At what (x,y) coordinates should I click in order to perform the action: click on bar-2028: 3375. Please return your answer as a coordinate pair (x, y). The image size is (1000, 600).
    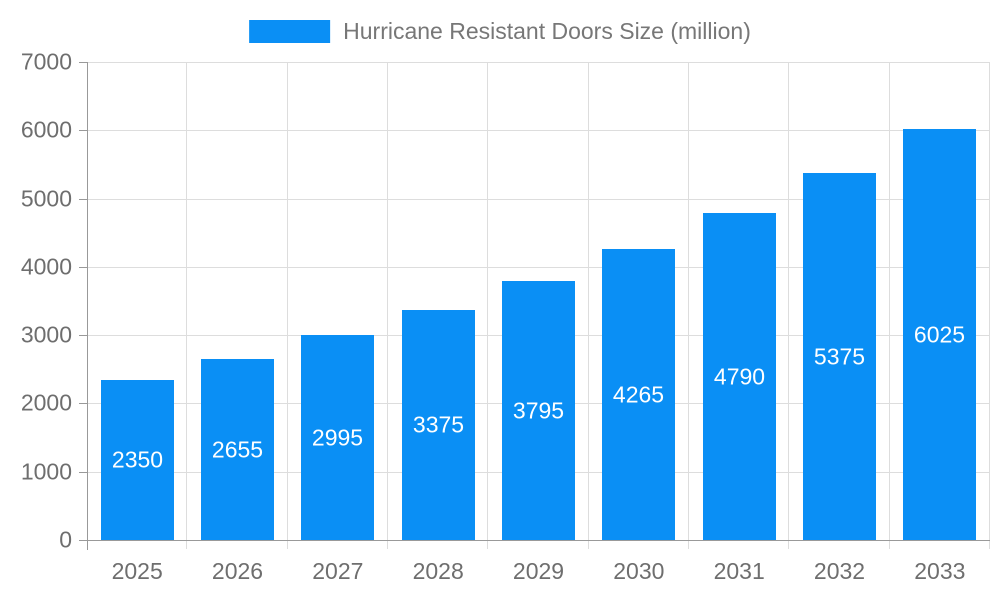
    Looking at the image, I should click on (438, 425).